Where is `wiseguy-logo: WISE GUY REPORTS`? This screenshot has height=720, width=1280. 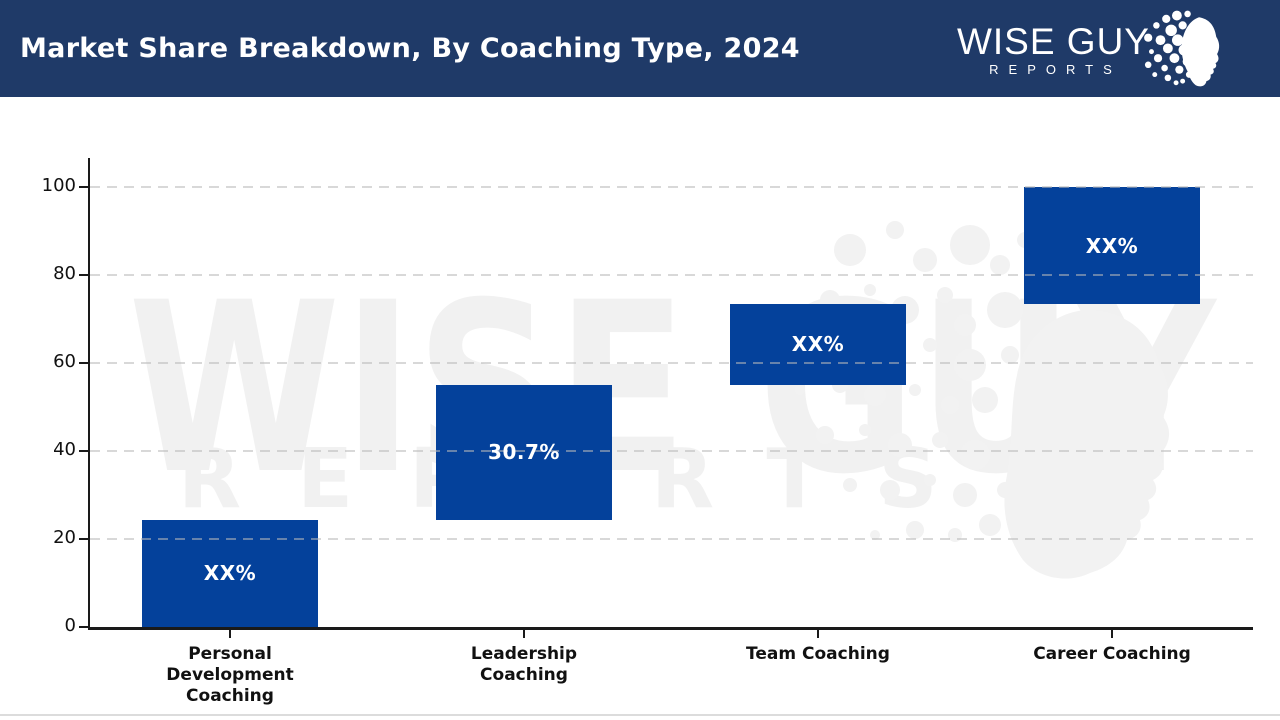 wiseguy-logo: WISE GUY REPORTS is located at coordinates (1089, 50).